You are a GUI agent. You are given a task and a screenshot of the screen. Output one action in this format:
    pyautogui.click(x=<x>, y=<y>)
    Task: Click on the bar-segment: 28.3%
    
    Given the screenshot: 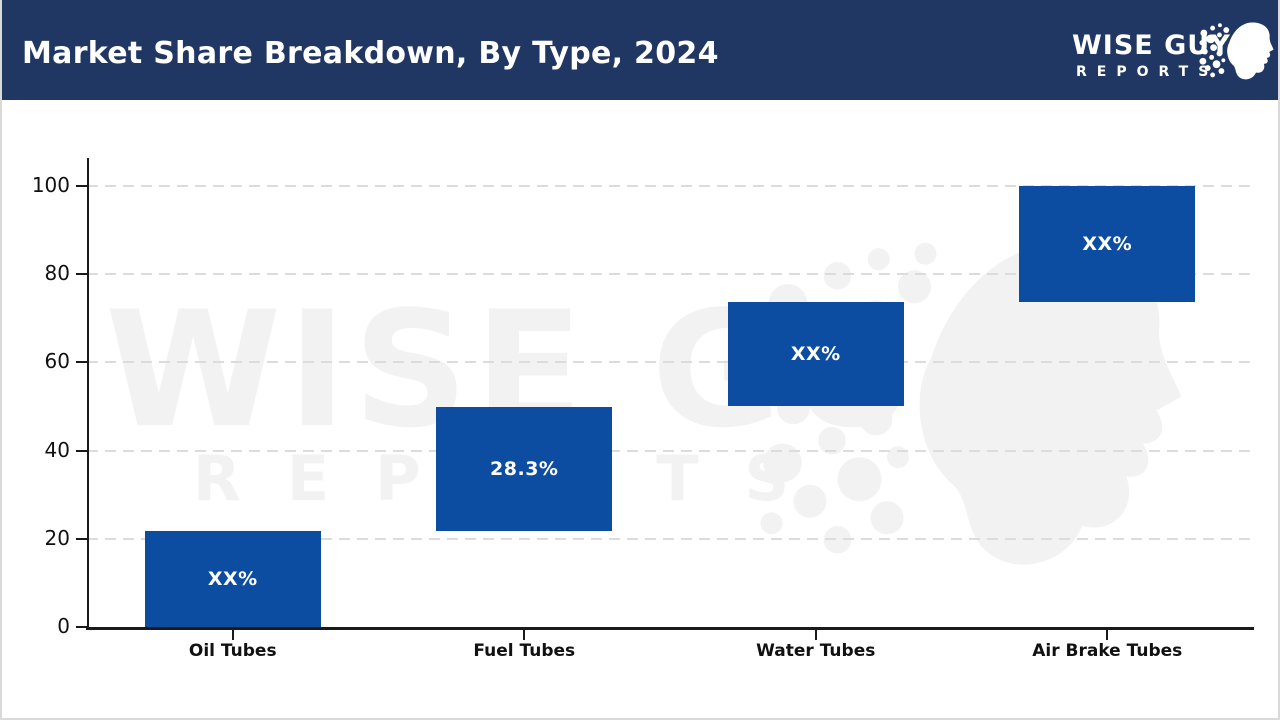 What is the action you would take?
    pyautogui.click(x=524, y=469)
    